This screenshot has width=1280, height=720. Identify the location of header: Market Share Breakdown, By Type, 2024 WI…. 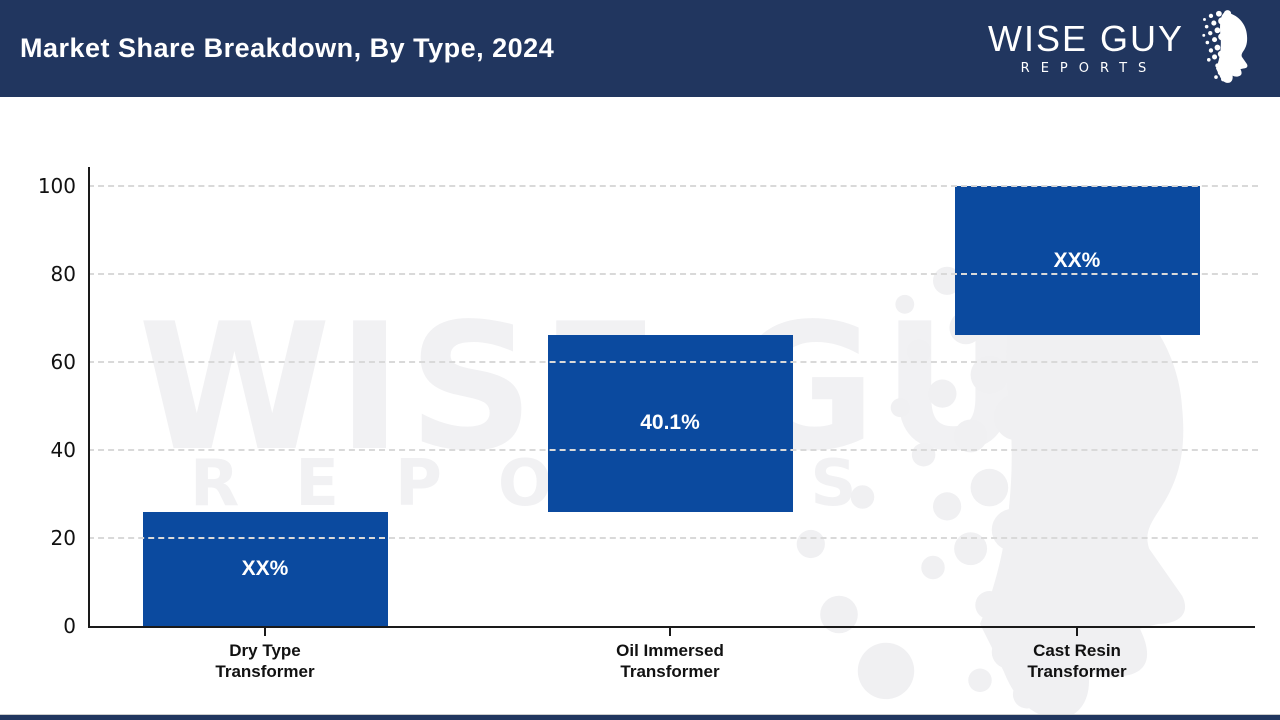
(640, 48).